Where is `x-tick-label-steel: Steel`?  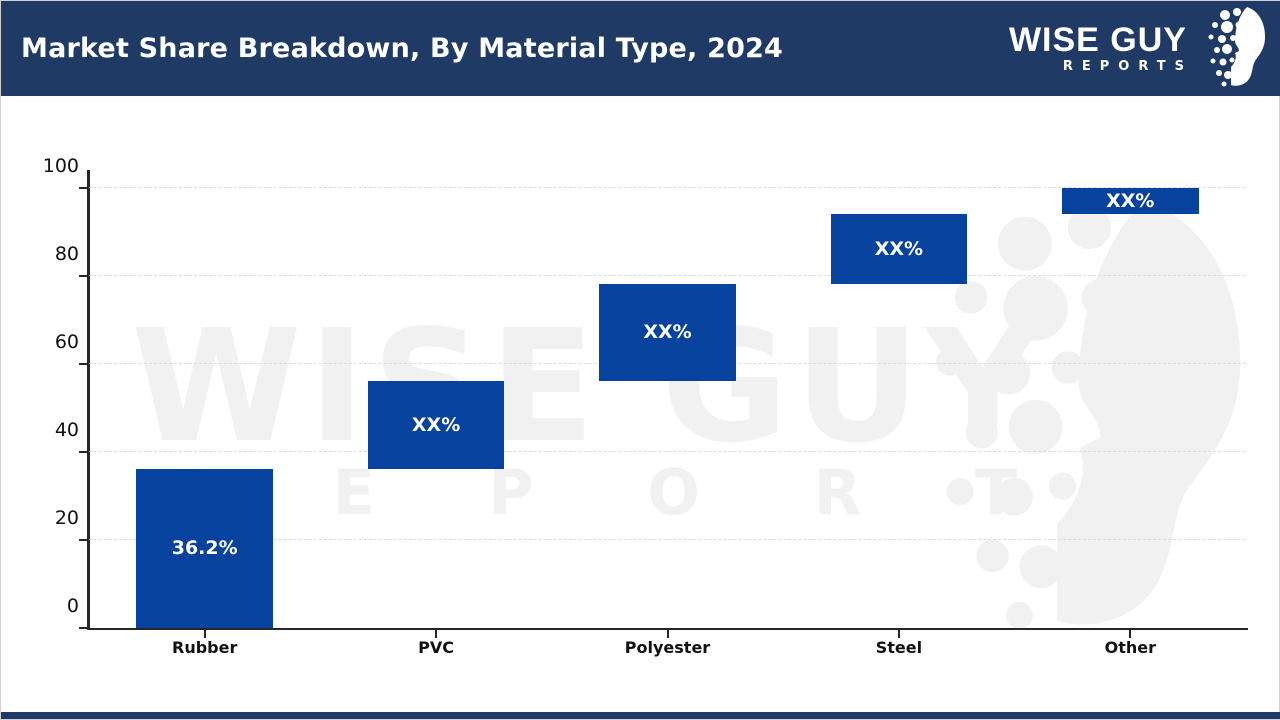 x-tick-label-steel: Steel is located at coordinates (899, 647).